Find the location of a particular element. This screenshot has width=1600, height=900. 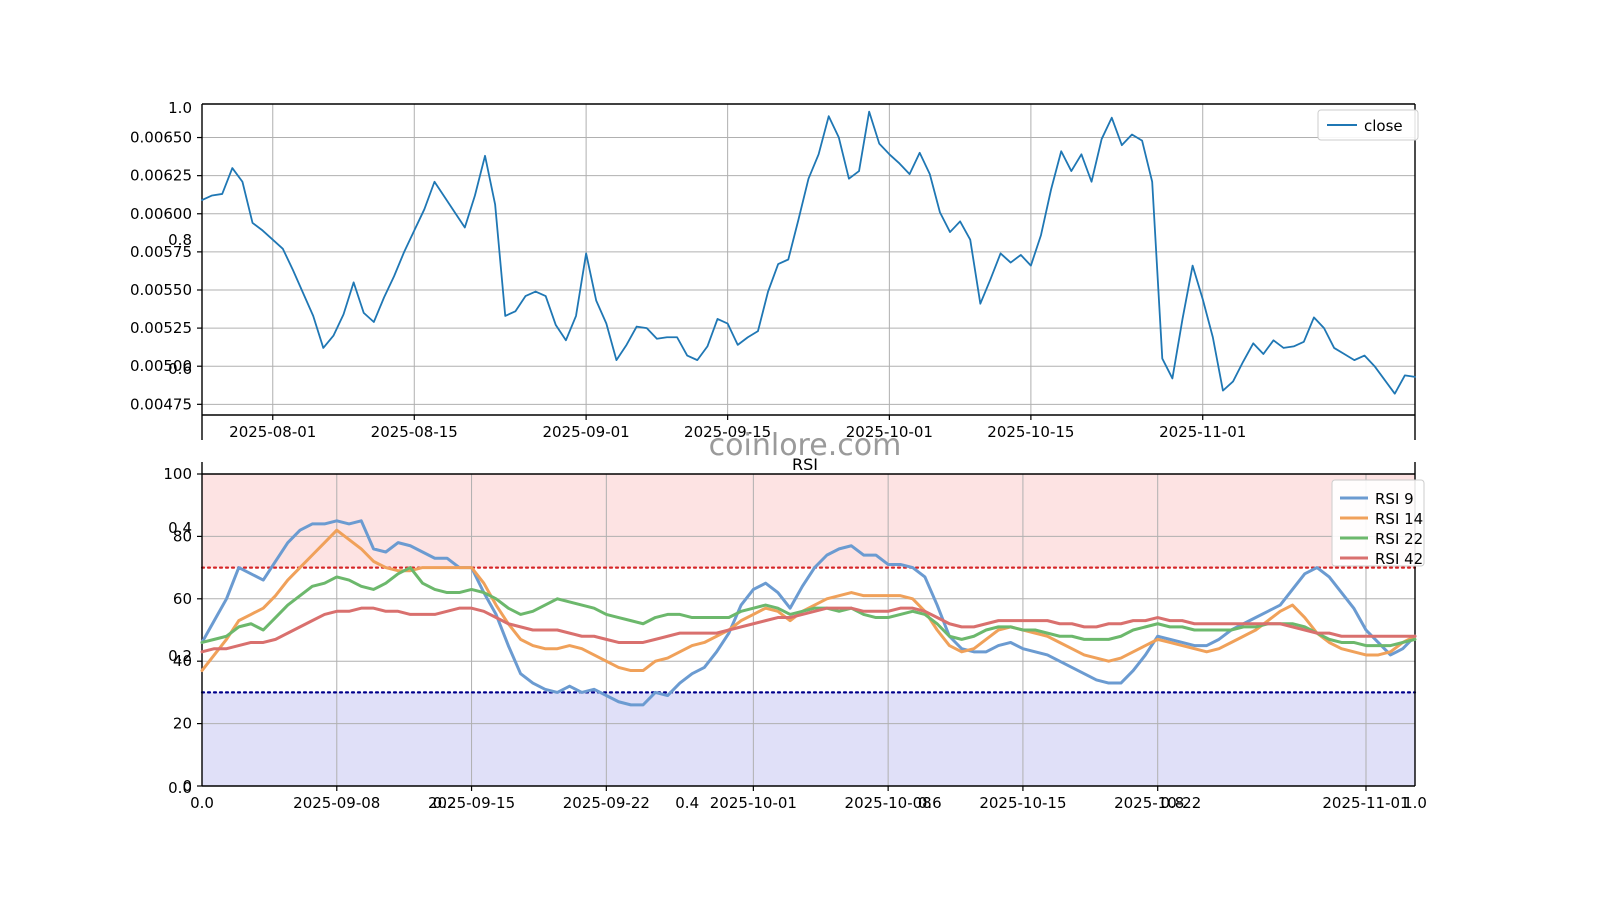

rsi-xtick-label-secondary: 0.6 is located at coordinates (930, 803).